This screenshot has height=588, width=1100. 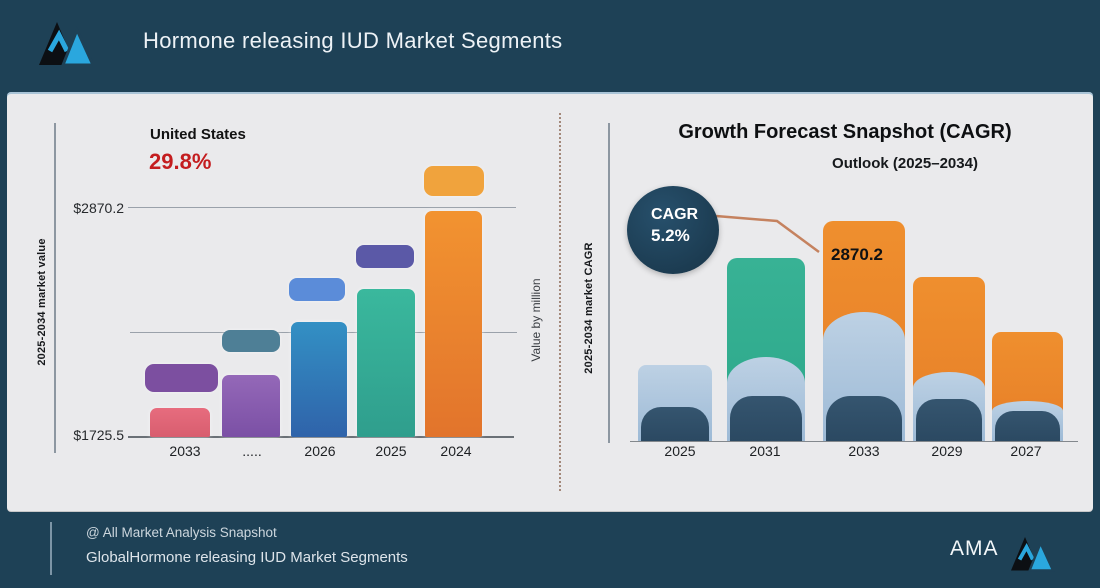 I want to click on right-x-label: 2029, so click(x=947, y=451).